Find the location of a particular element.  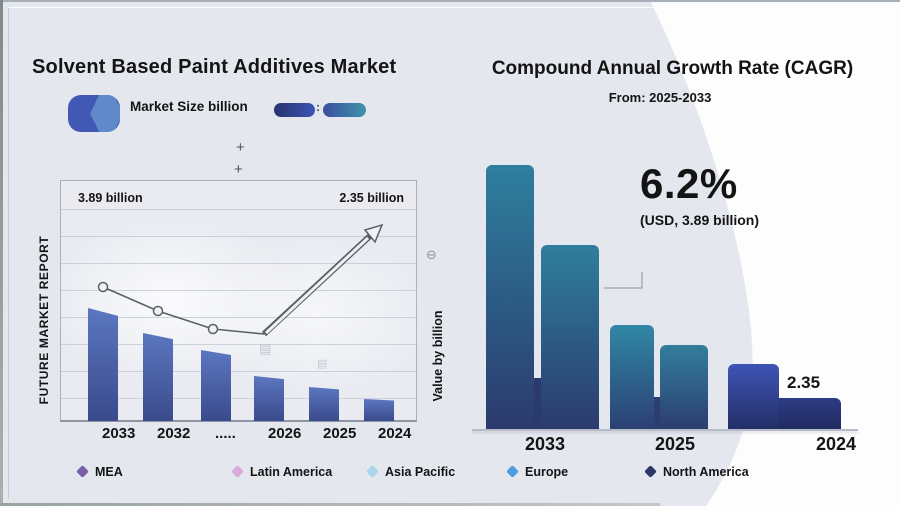

corner-line-decoration is located at coordinates (623, 280).